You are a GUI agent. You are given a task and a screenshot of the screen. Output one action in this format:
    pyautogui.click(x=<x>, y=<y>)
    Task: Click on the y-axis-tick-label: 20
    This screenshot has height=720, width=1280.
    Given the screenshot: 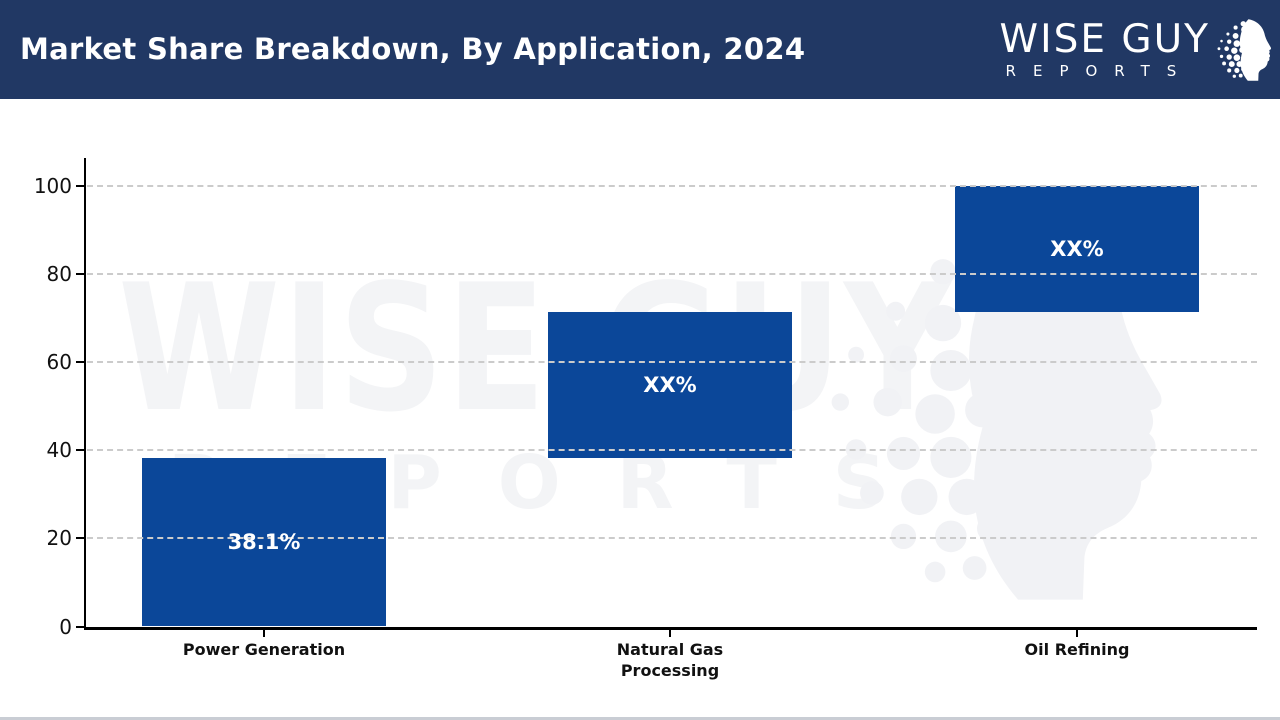 What is the action you would take?
    pyautogui.click(x=59, y=538)
    